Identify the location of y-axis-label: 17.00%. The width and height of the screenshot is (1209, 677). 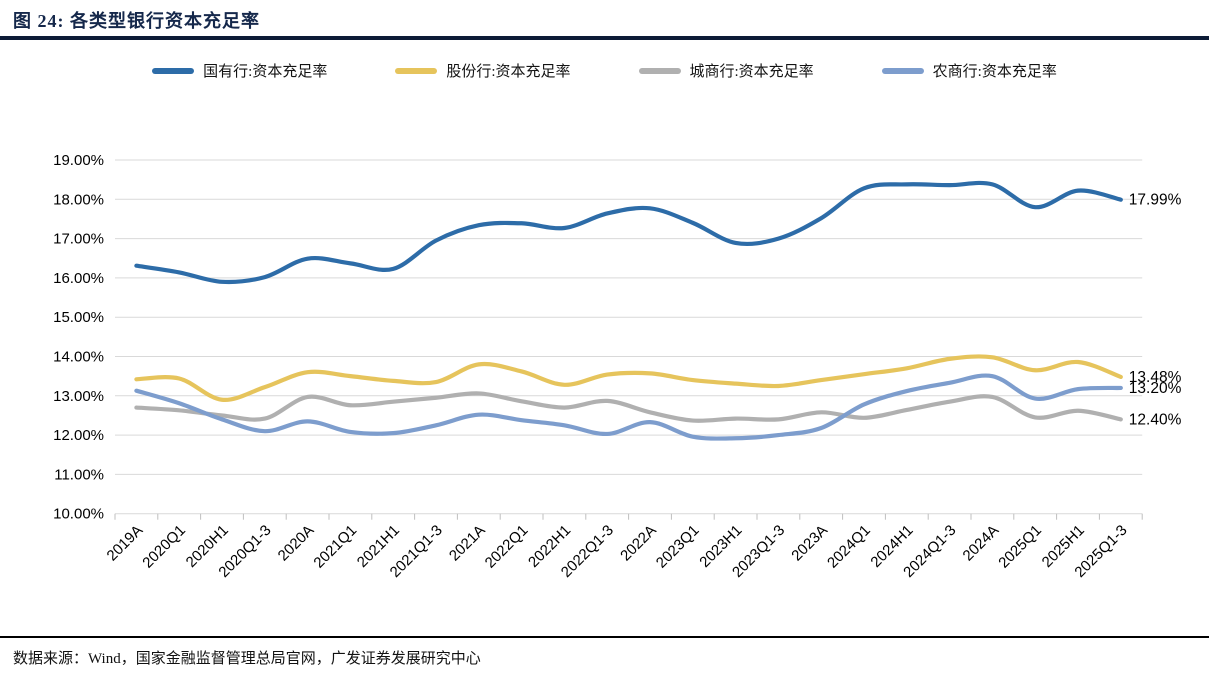
(78, 239).